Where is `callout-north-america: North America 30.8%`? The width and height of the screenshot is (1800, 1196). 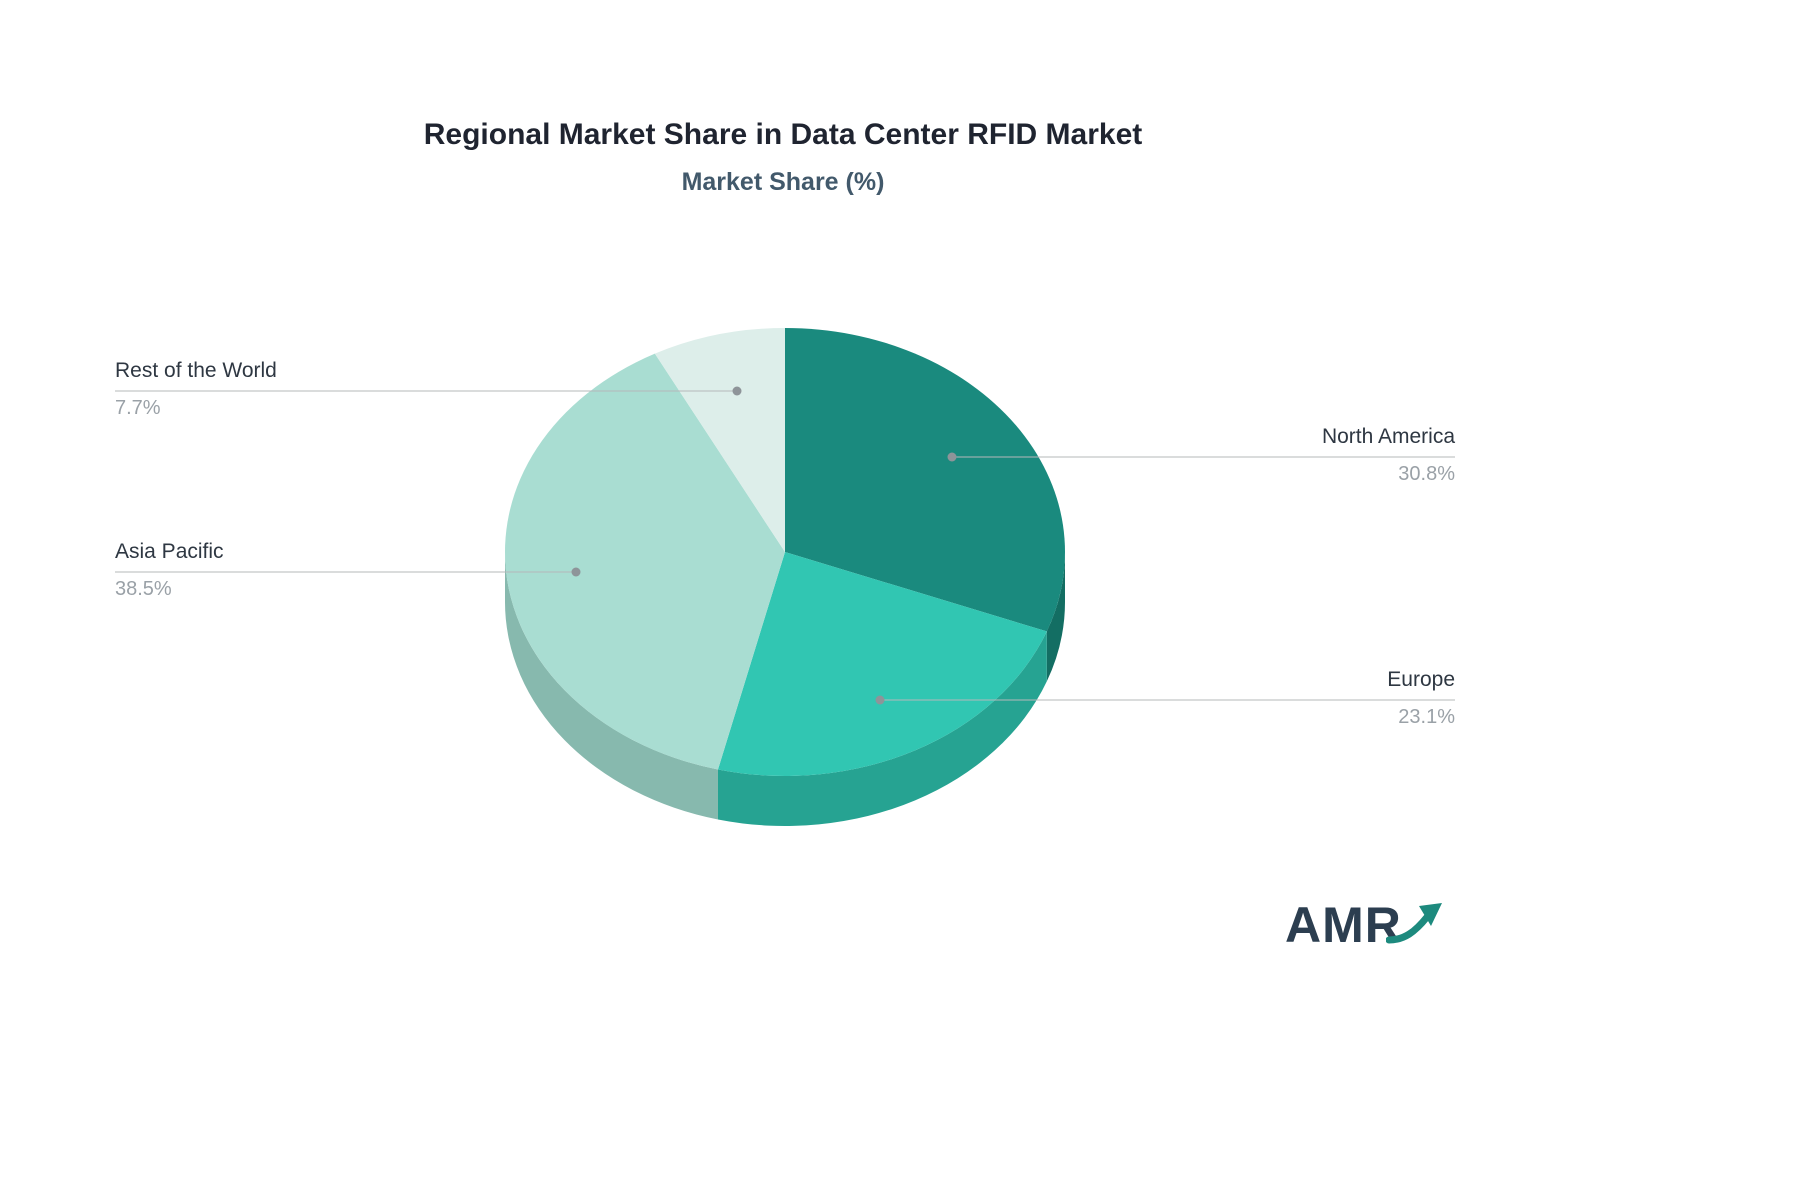 callout-north-america: North America 30.8% is located at coordinates (1388, 455).